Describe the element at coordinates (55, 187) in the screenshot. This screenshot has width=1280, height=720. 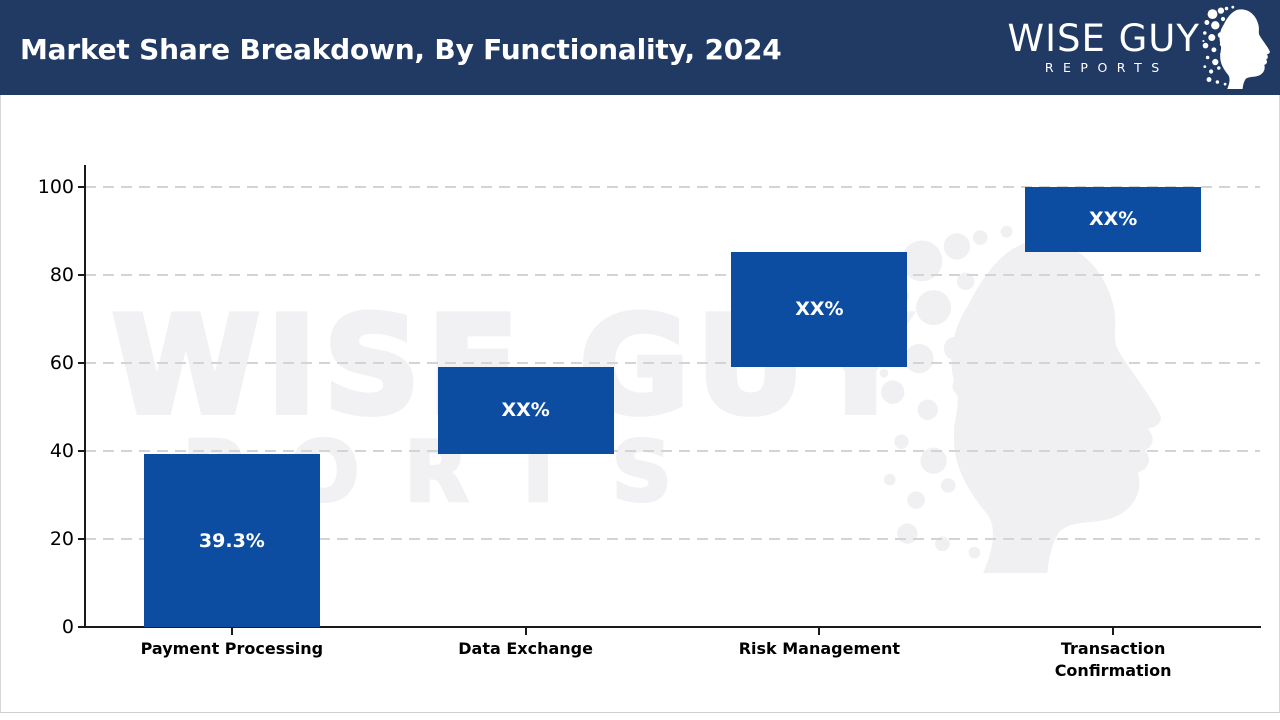
I see `y-tick-label: 100` at that location.